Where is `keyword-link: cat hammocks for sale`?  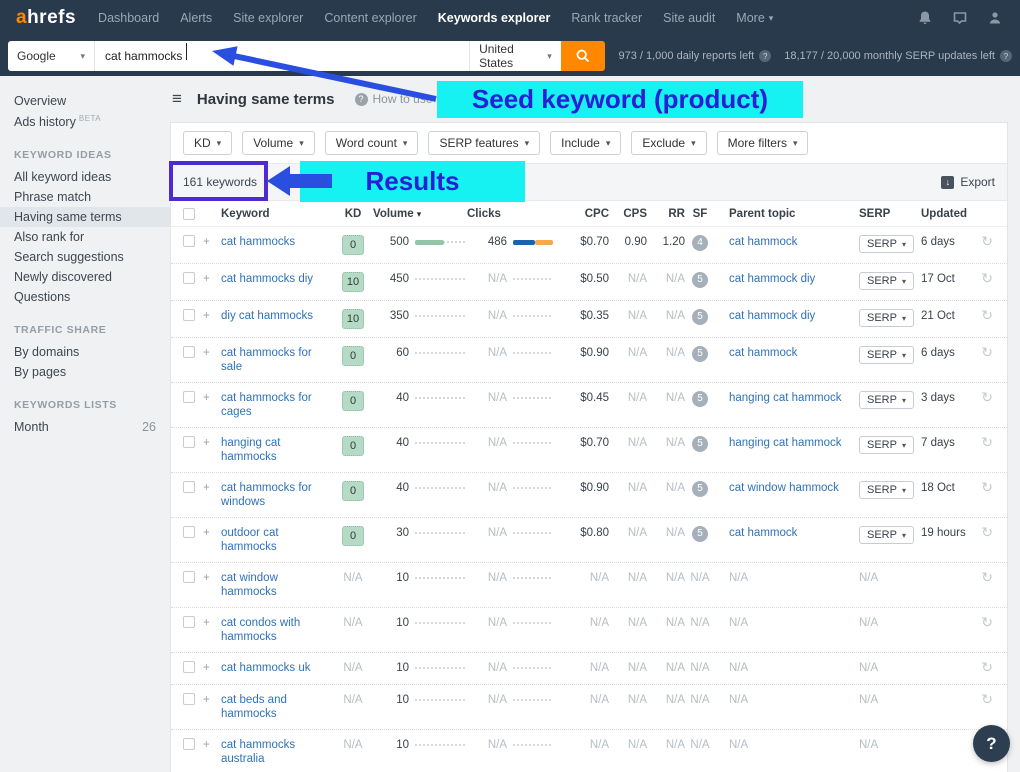 keyword-link: cat hammocks for sale is located at coordinates (266, 360).